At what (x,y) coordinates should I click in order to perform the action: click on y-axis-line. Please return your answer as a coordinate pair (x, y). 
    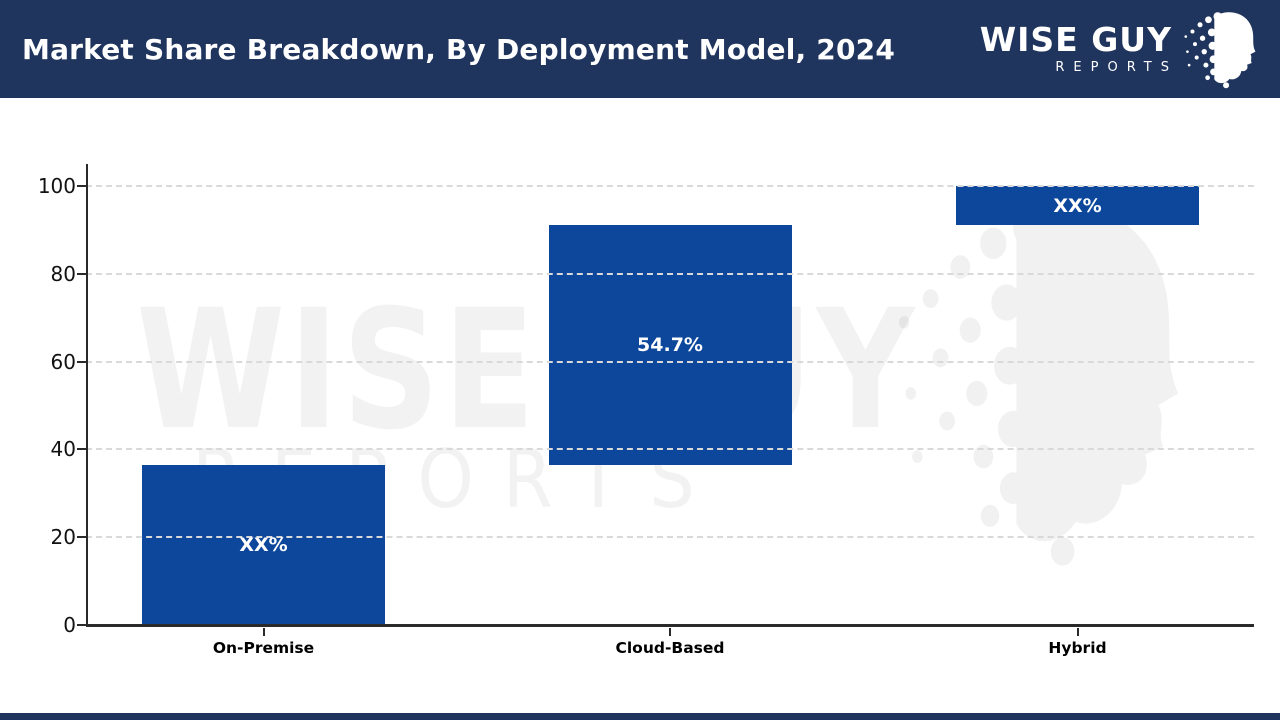
    Looking at the image, I should click on (87, 395).